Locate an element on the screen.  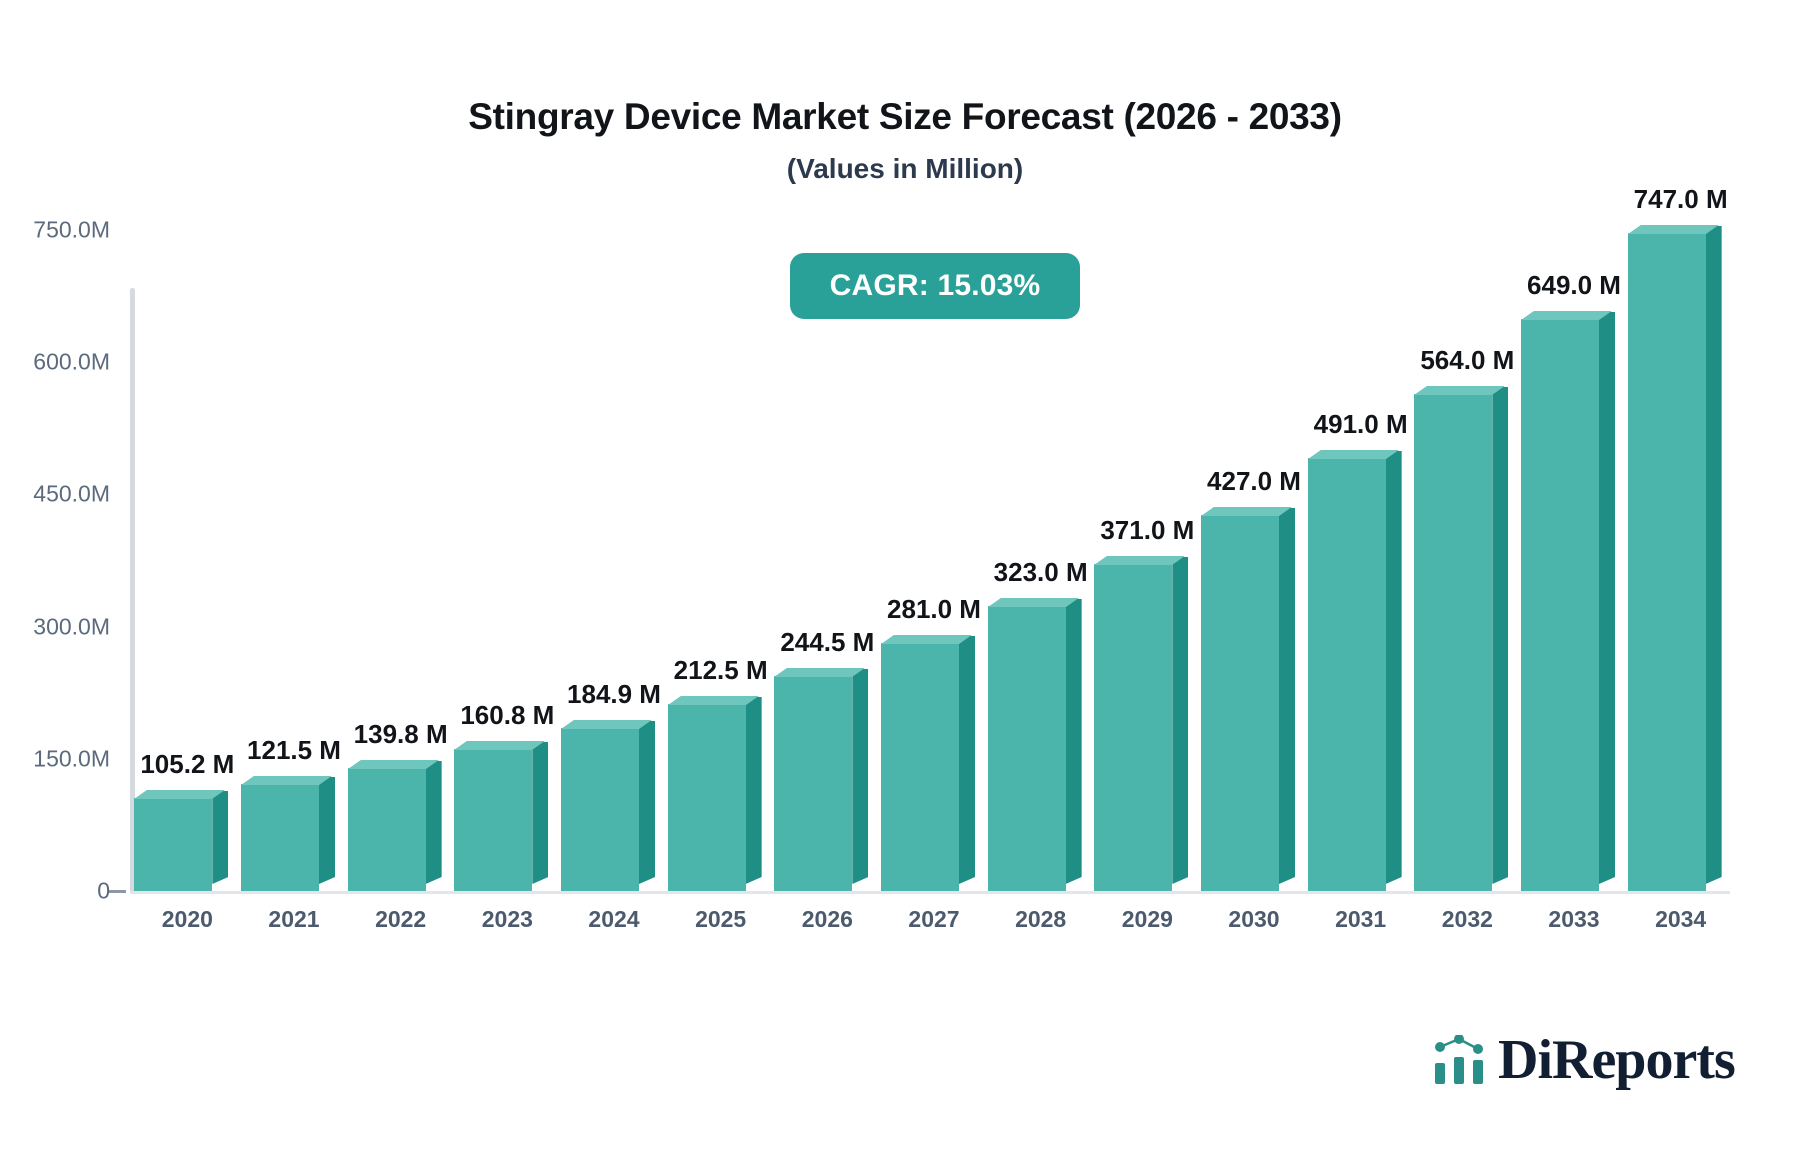
bar-slot: 160.8 M is located at coordinates (507, 560).